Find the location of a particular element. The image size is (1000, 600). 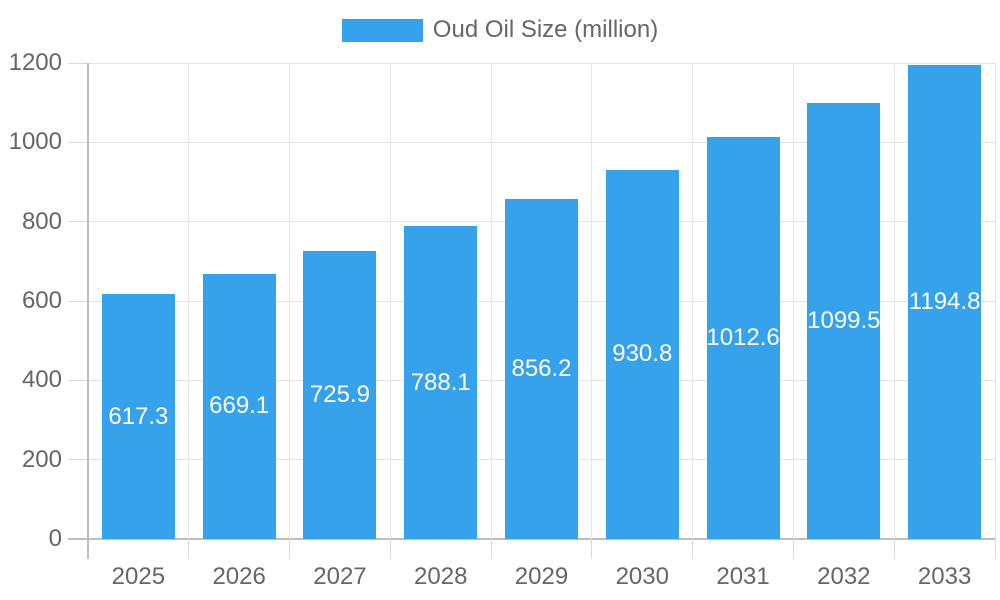

bar-value-label: 1099.5 is located at coordinates (844, 320).